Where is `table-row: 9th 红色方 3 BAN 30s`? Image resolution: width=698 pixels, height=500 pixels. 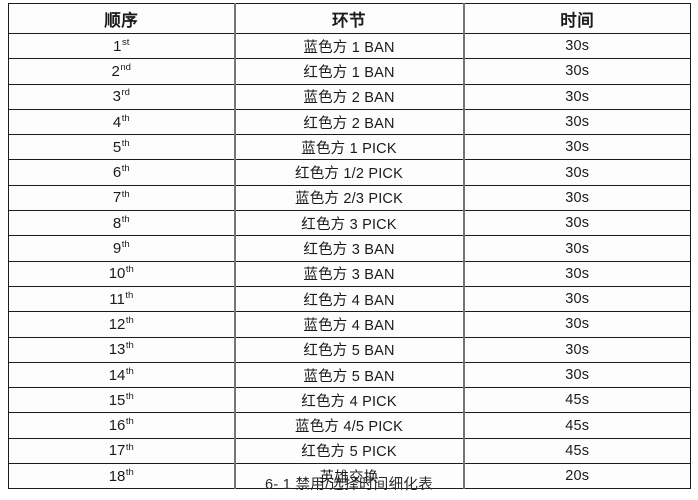 table-row: 9th 红色方 3 BAN 30s is located at coordinates (349, 248).